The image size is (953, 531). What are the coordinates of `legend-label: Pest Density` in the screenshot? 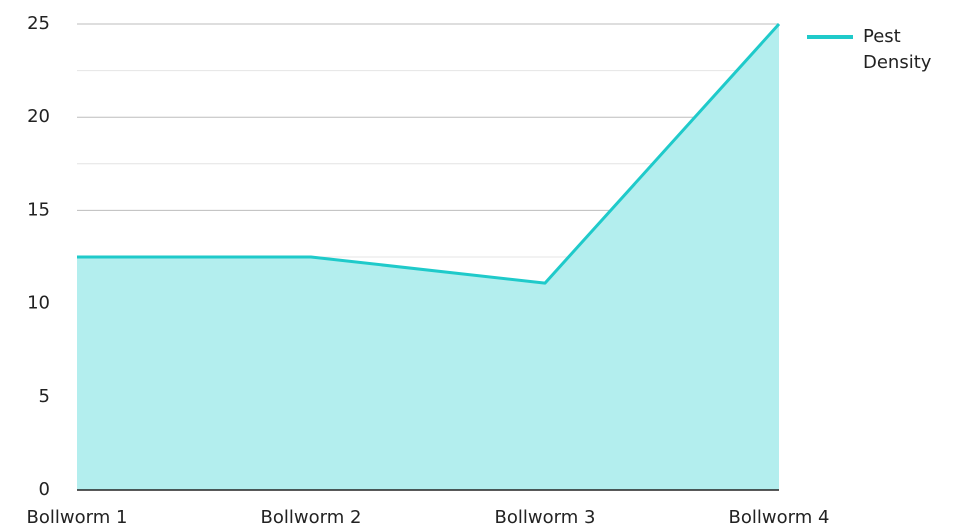 It's located at (897, 49).